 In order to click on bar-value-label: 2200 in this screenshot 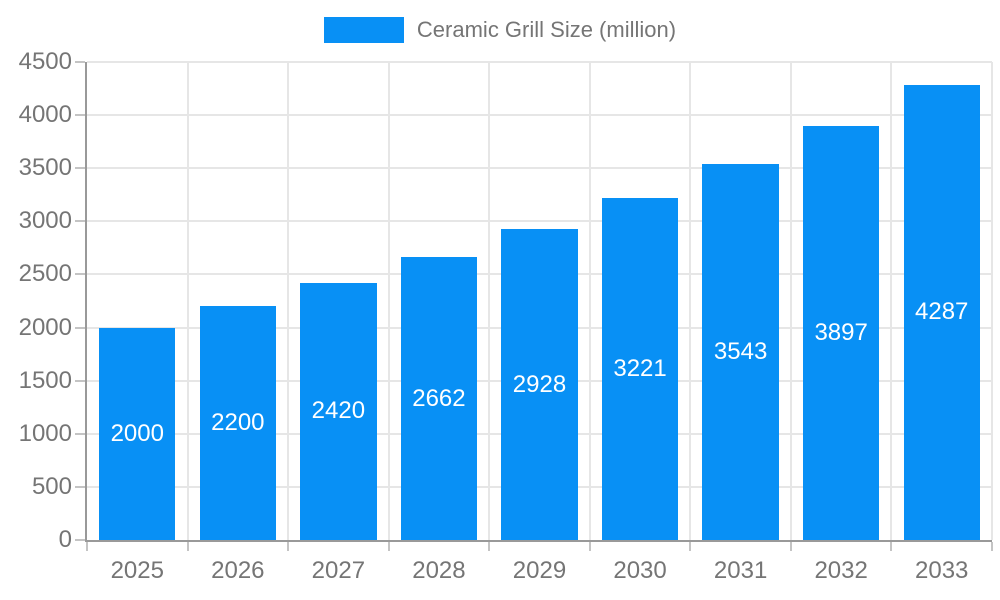, I will do `click(238, 423)`.